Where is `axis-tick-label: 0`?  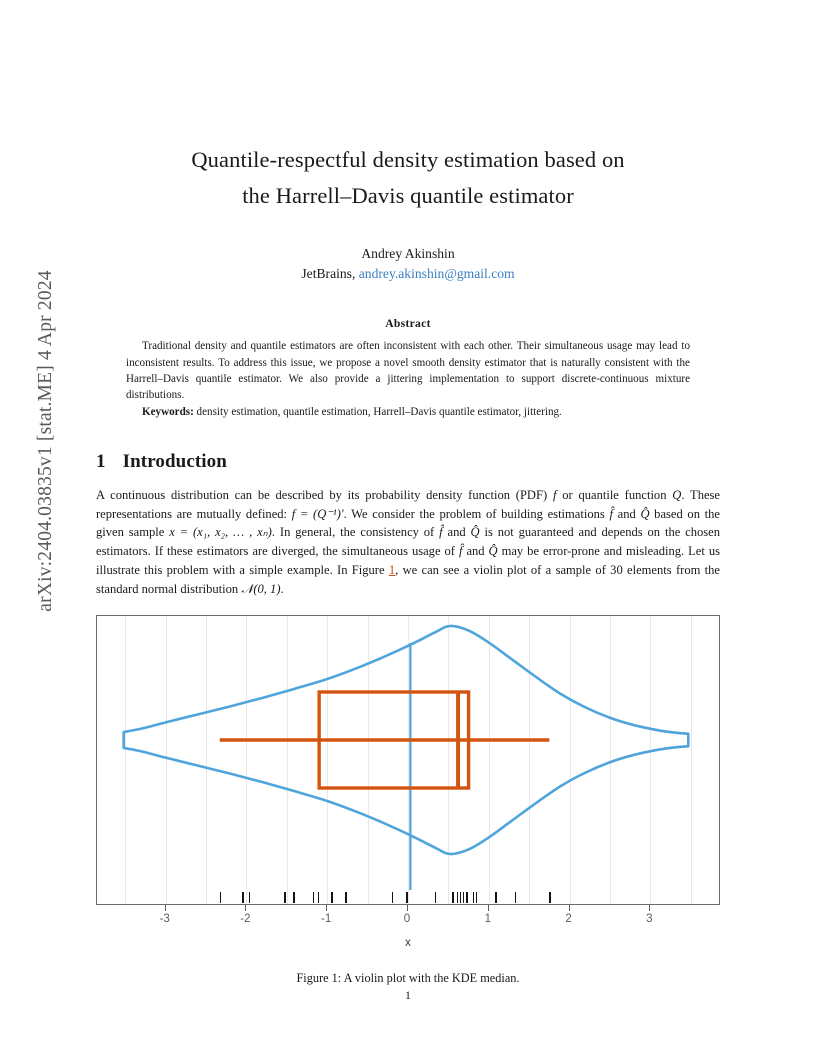 axis-tick-label: 0 is located at coordinates (407, 918).